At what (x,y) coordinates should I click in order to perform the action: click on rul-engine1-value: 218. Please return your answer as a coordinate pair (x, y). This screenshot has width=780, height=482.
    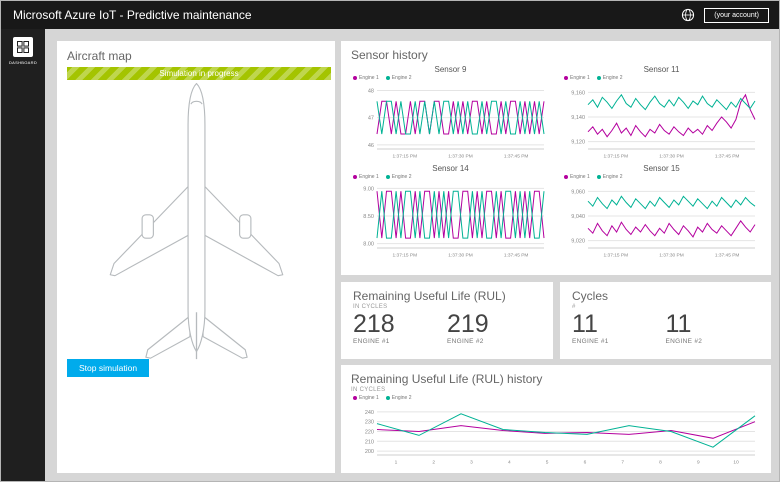
    Looking at the image, I should click on (374, 324).